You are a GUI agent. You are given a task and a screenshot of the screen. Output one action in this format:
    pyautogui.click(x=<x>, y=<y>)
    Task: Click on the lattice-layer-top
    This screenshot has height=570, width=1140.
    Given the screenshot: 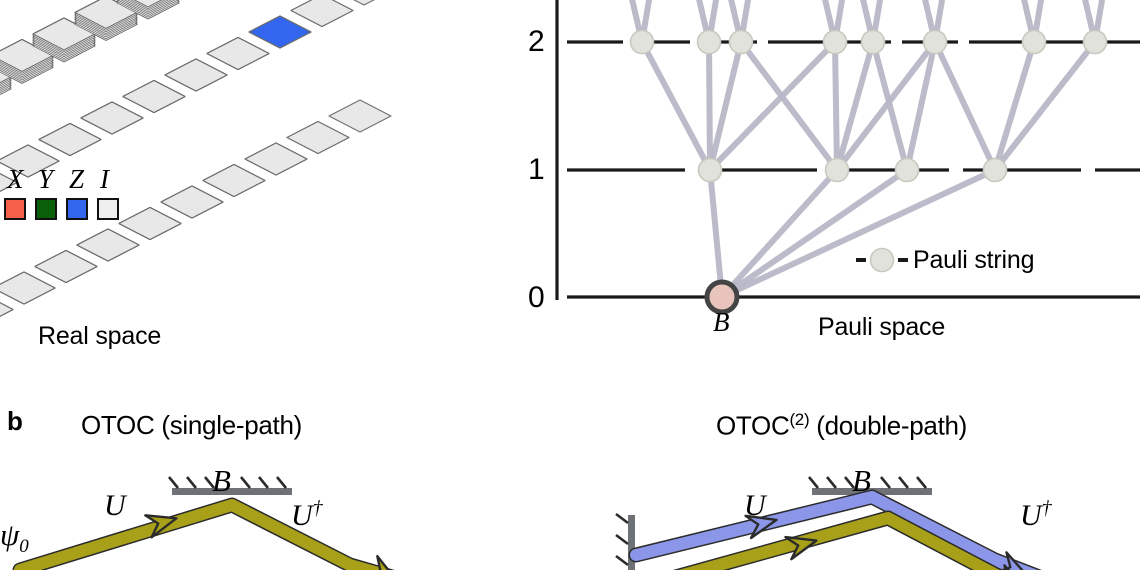 What is the action you would take?
    pyautogui.click(x=90, y=48)
    